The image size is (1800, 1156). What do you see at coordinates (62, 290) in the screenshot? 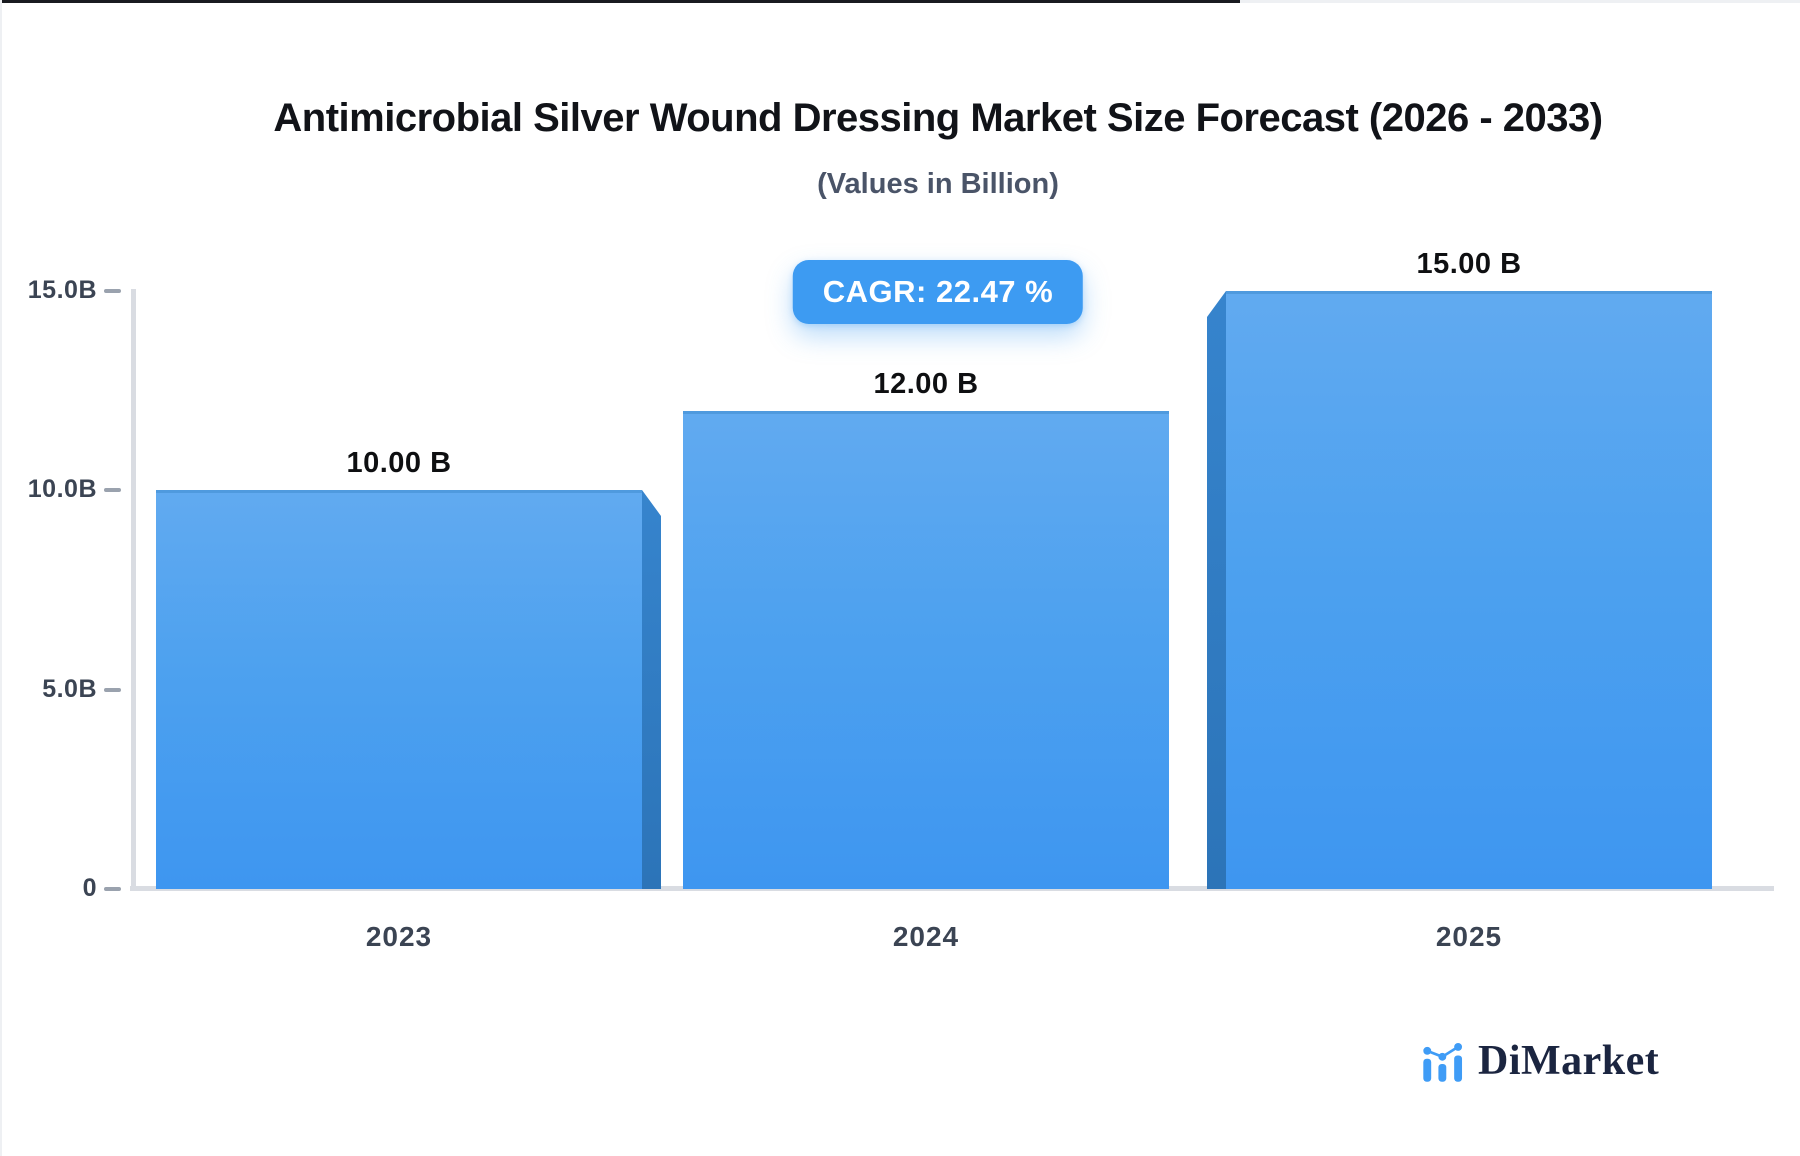
I see `y-tick-label: 15.0B` at bounding box center [62, 290].